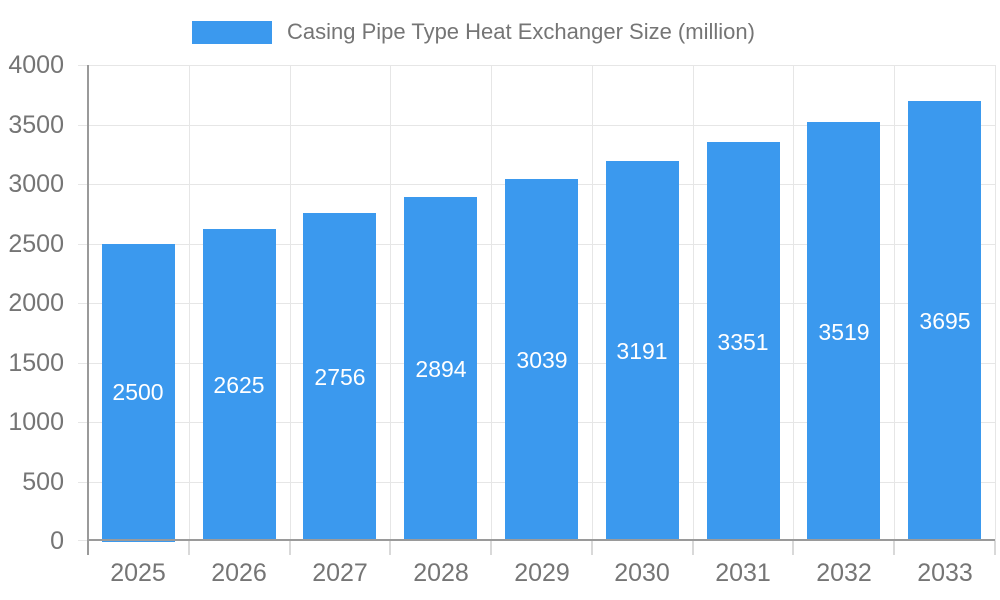  Describe the element at coordinates (36, 363) in the screenshot. I see `y-axis-label: 1500` at that location.